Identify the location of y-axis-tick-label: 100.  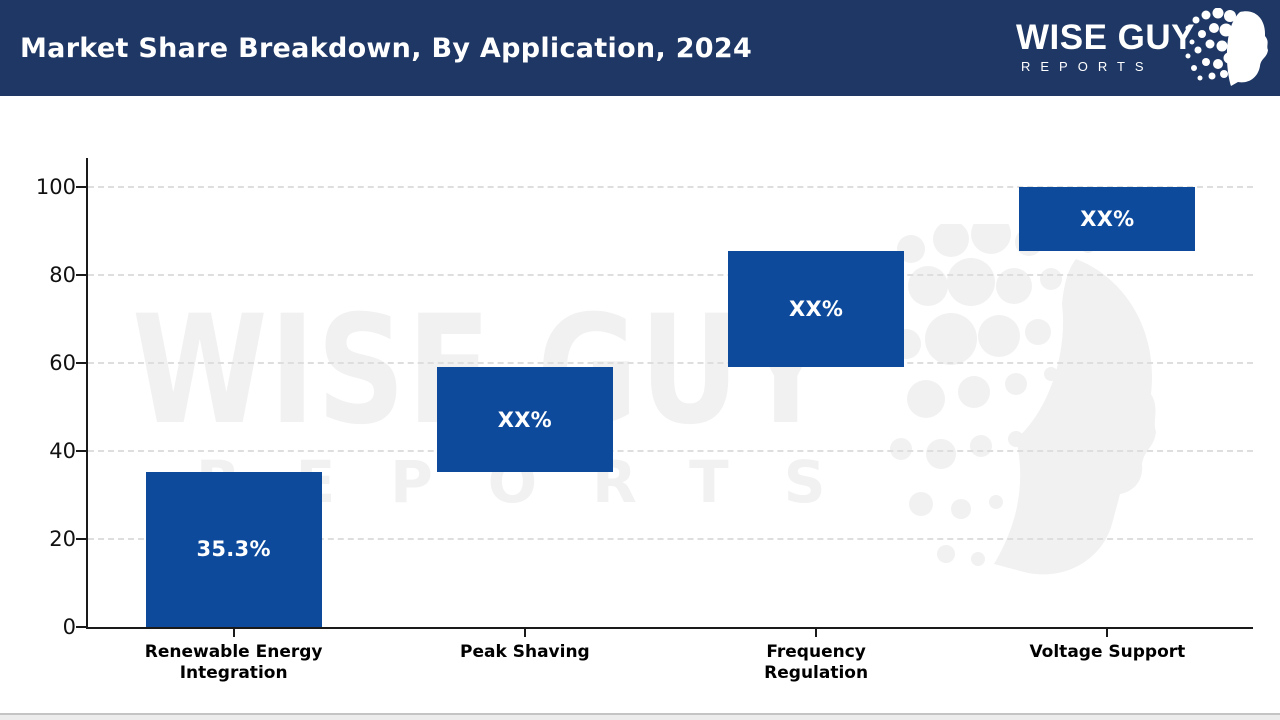
(55, 187).